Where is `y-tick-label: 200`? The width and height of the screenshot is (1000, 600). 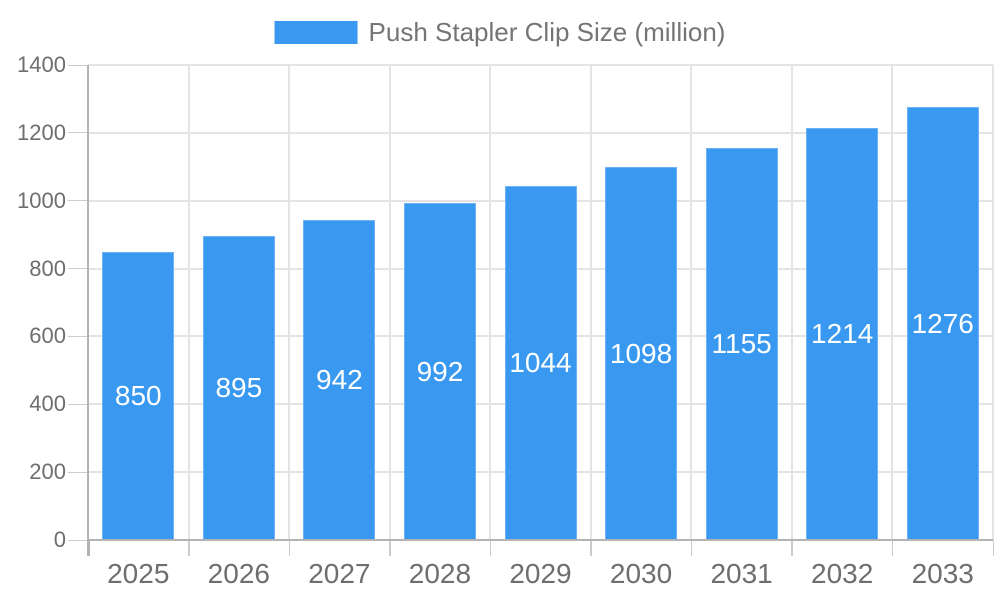 y-tick-label: 200 is located at coordinates (47, 472).